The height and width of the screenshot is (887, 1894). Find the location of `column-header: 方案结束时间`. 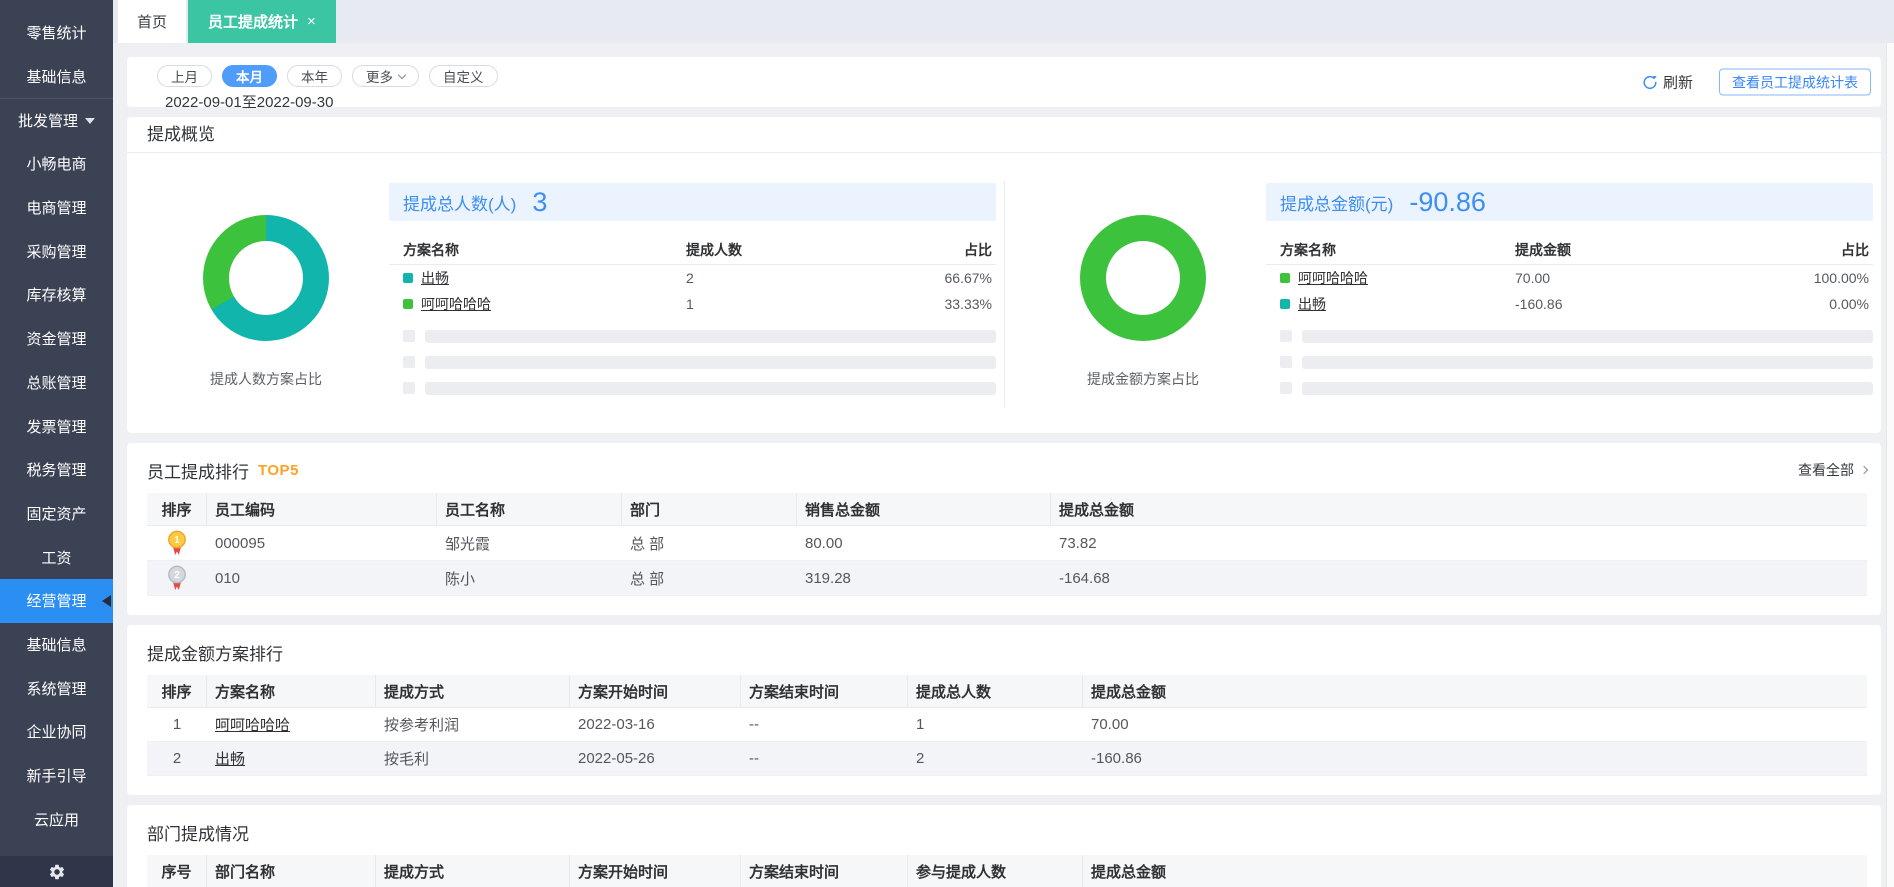

column-header: 方案结束时间 is located at coordinates (824, 871).